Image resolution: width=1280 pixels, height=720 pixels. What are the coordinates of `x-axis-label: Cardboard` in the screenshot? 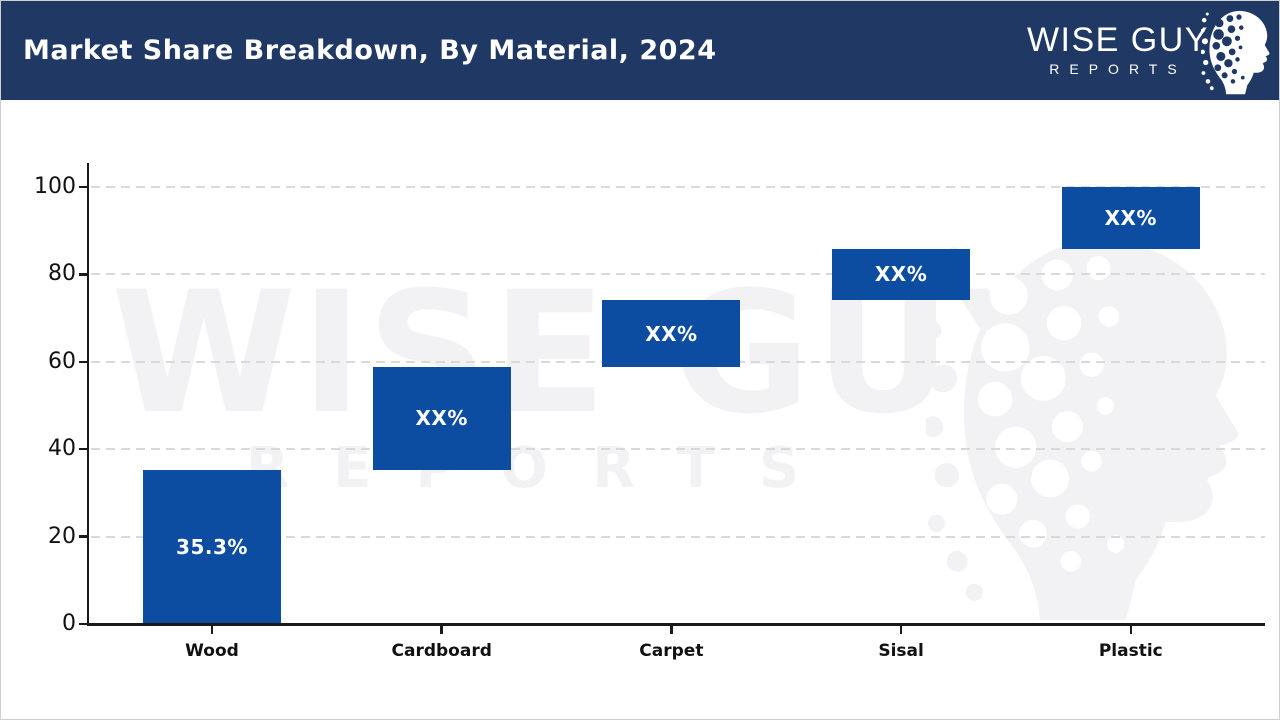 It's located at (441, 651).